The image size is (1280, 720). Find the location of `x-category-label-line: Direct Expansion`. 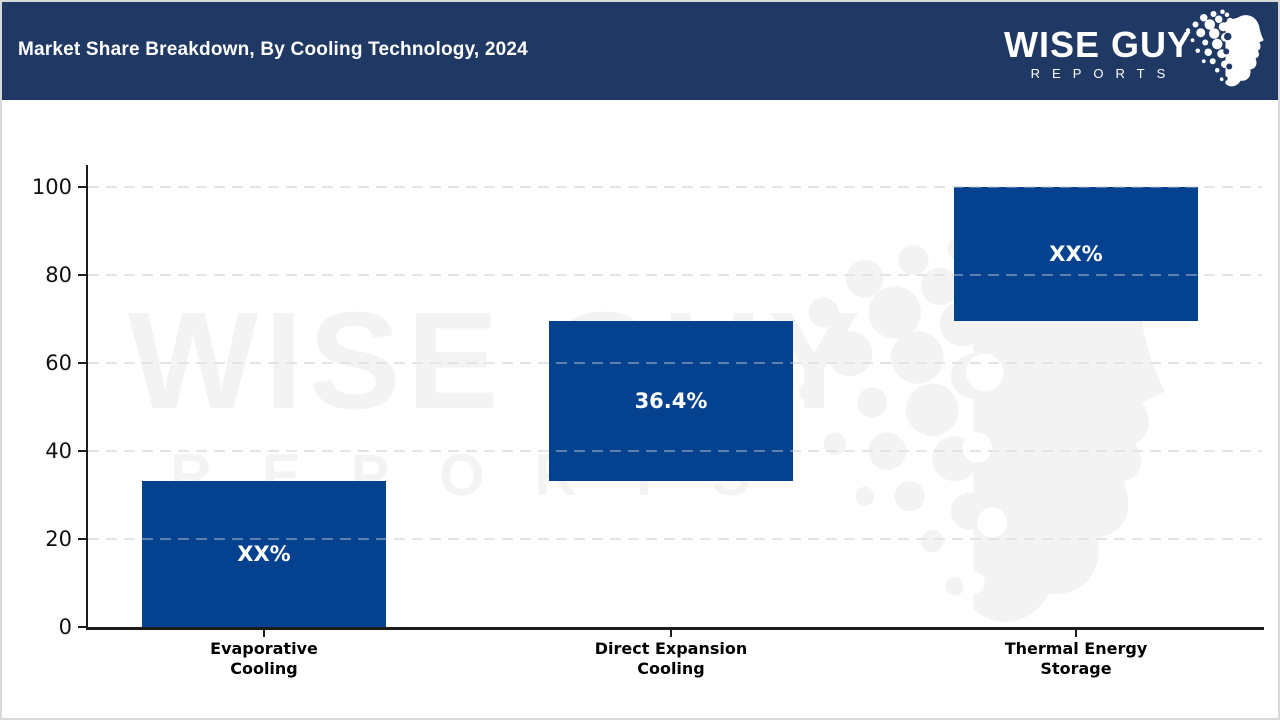

x-category-label-line: Direct Expansion is located at coordinates (671, 648).